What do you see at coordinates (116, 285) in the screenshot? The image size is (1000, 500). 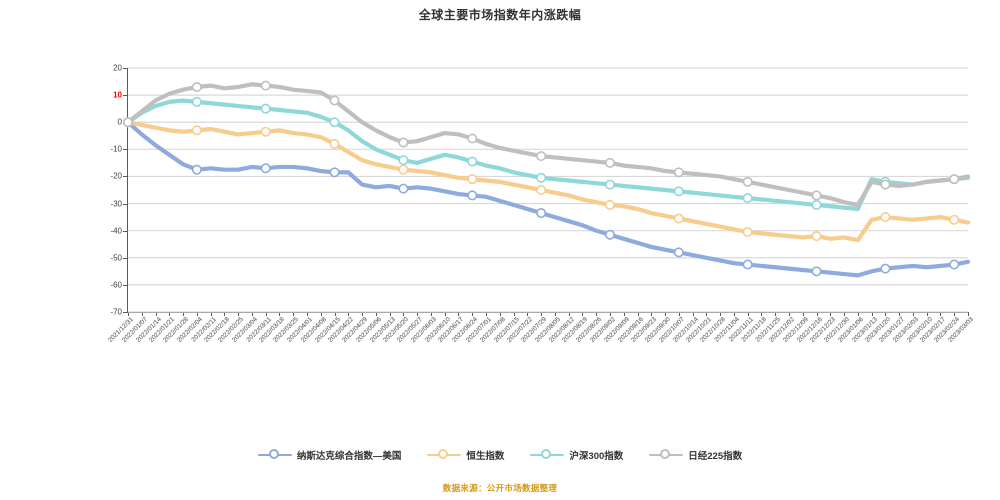 I see `y-tick-label: -60` at bounding box center [116, 285].